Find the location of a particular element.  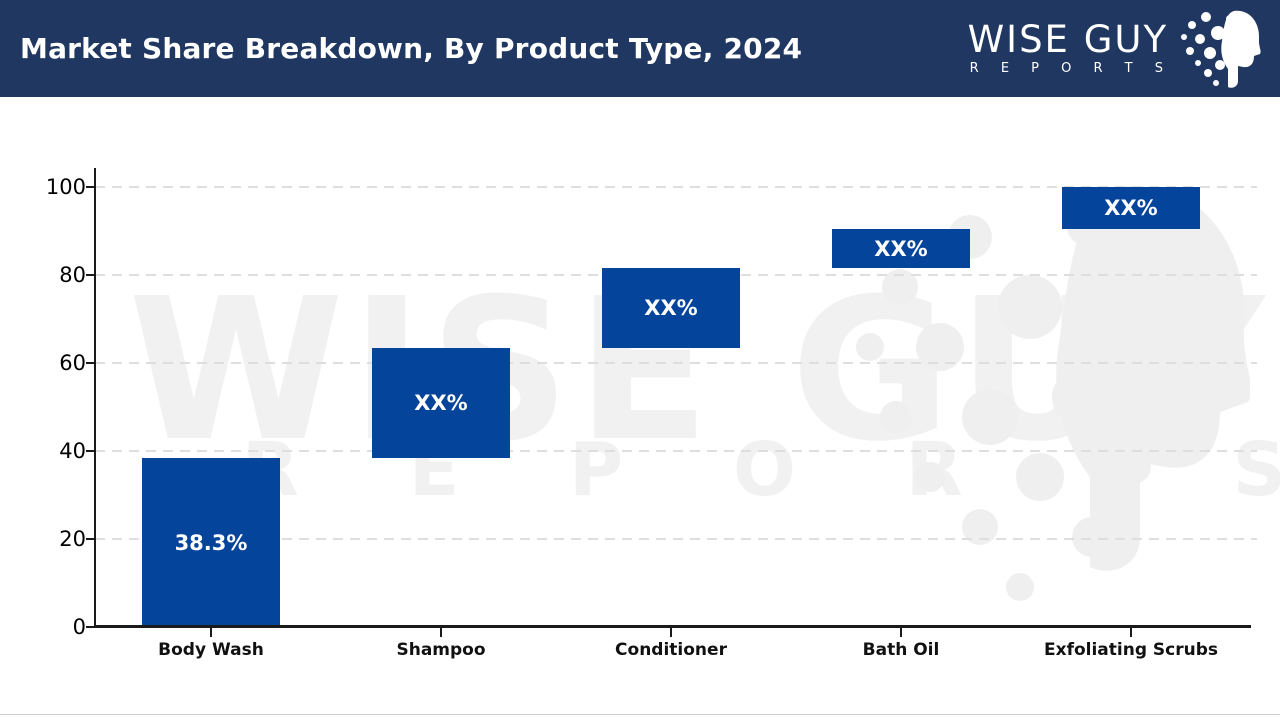

logo-text: WISE GUY R E P O R T S is located at coordinates (1068, 48).